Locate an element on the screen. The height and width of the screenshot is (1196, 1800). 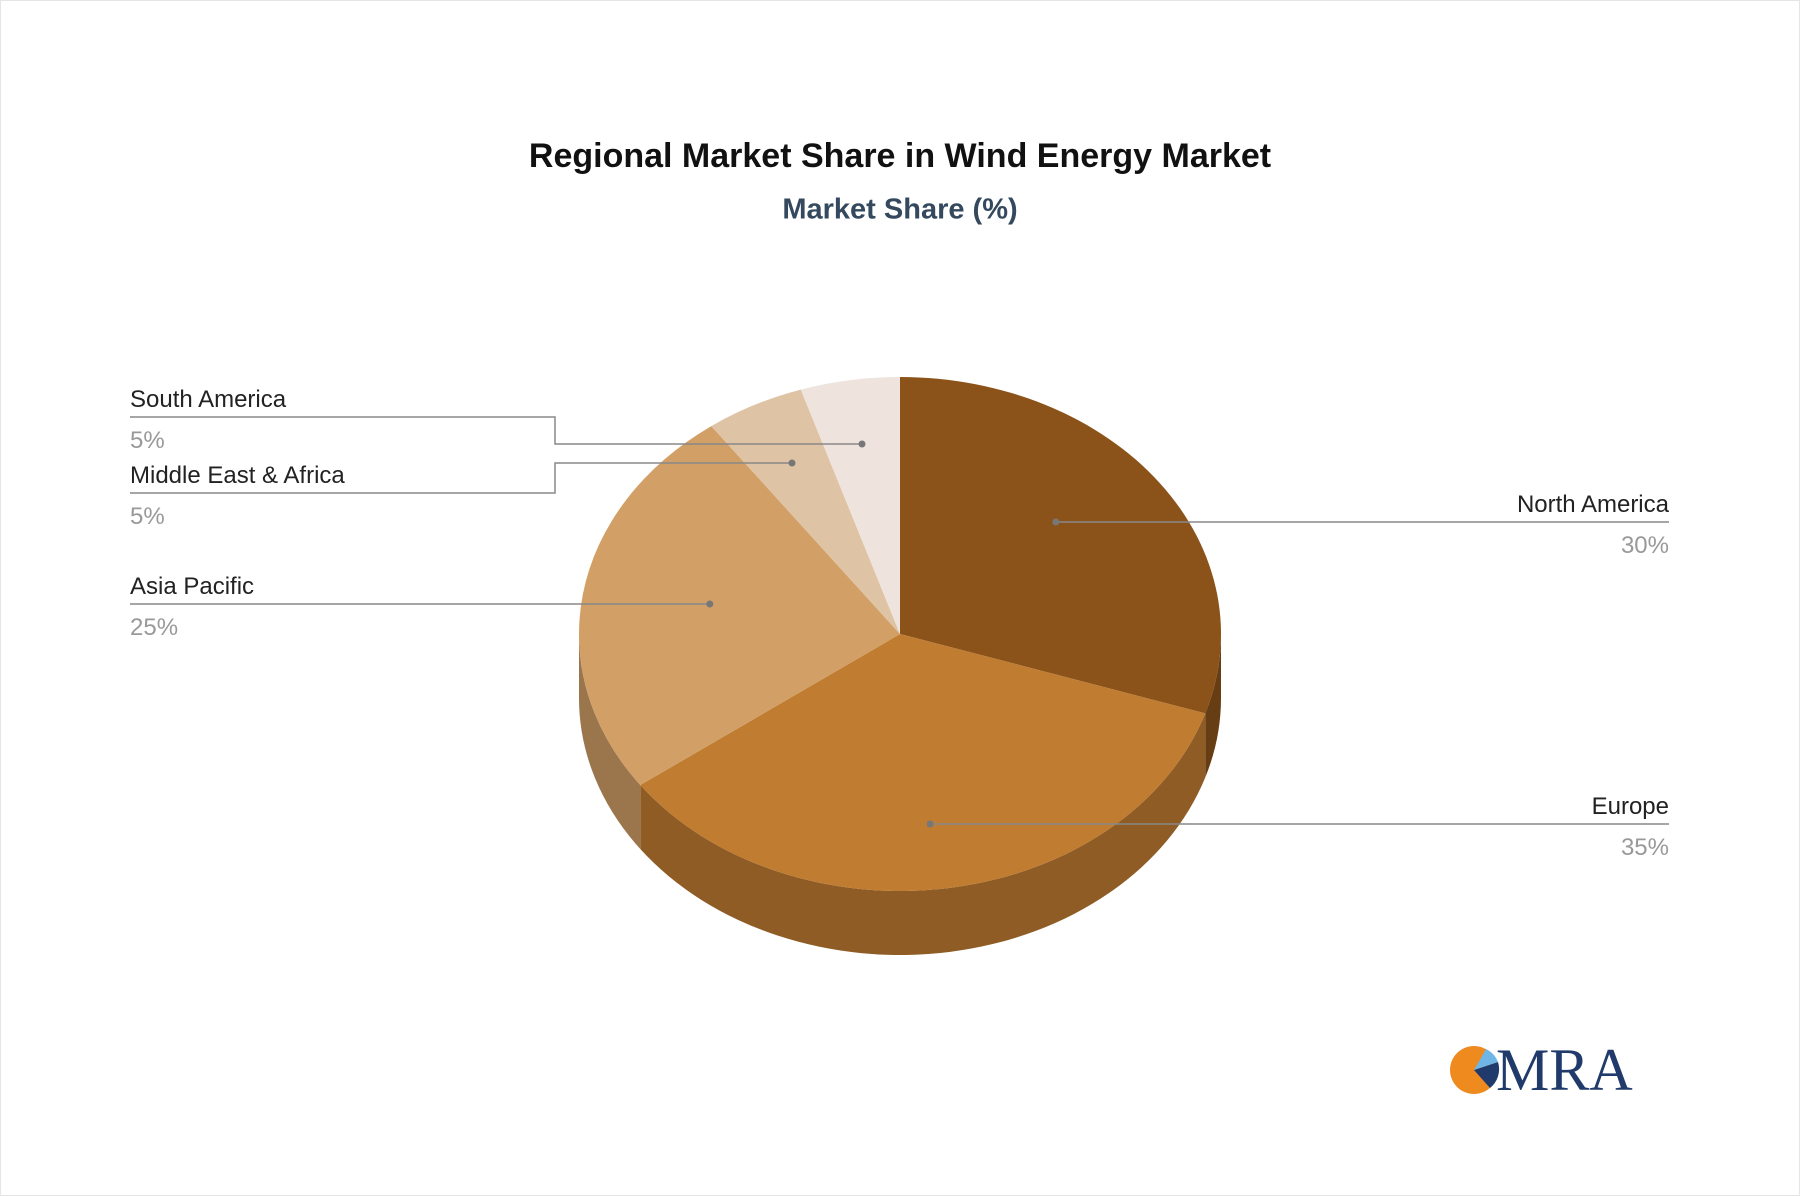
slice-label: South America is located at coordinates (208, 399).